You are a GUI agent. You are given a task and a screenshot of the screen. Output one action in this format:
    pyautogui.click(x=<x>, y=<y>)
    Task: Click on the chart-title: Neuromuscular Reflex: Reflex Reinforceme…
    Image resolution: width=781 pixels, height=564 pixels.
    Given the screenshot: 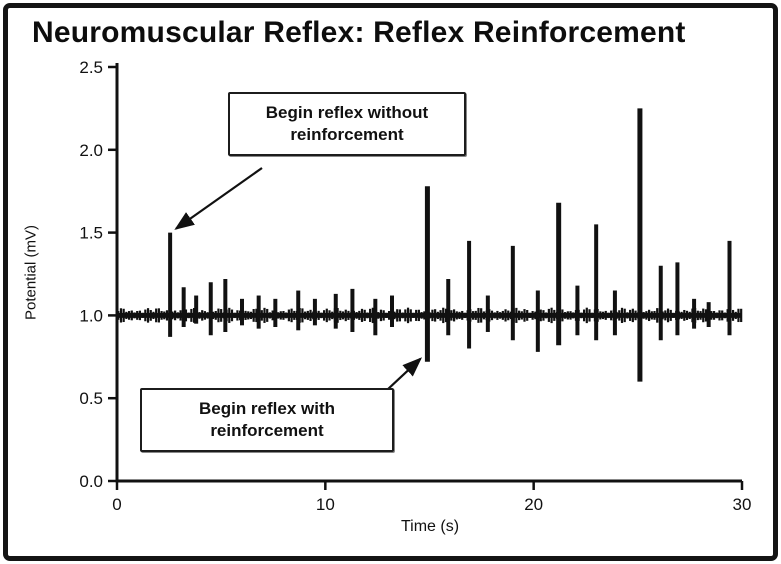 What is the action you would take?
    pyautogui.click(x=359, y=32)
    